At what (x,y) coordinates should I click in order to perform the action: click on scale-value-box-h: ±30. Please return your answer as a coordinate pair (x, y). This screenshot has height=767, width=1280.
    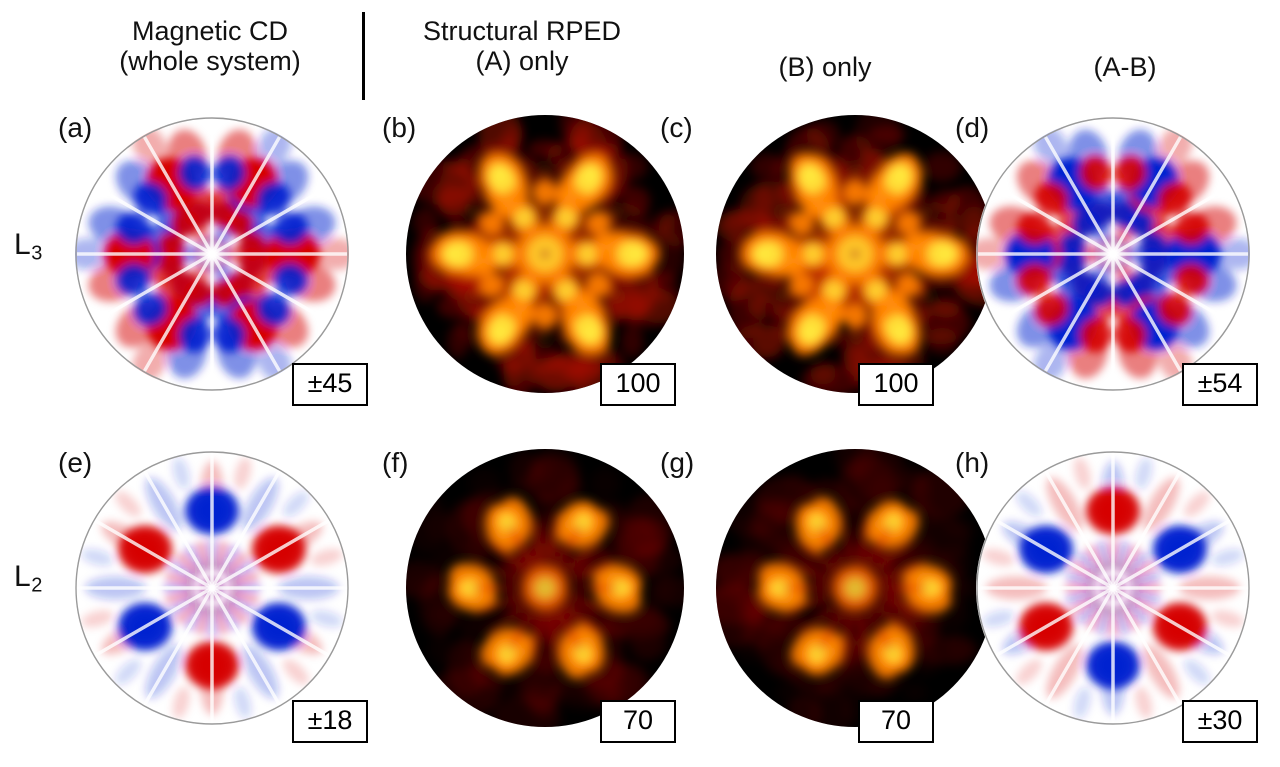
    Looking at the image, I should click on (1220, 721).